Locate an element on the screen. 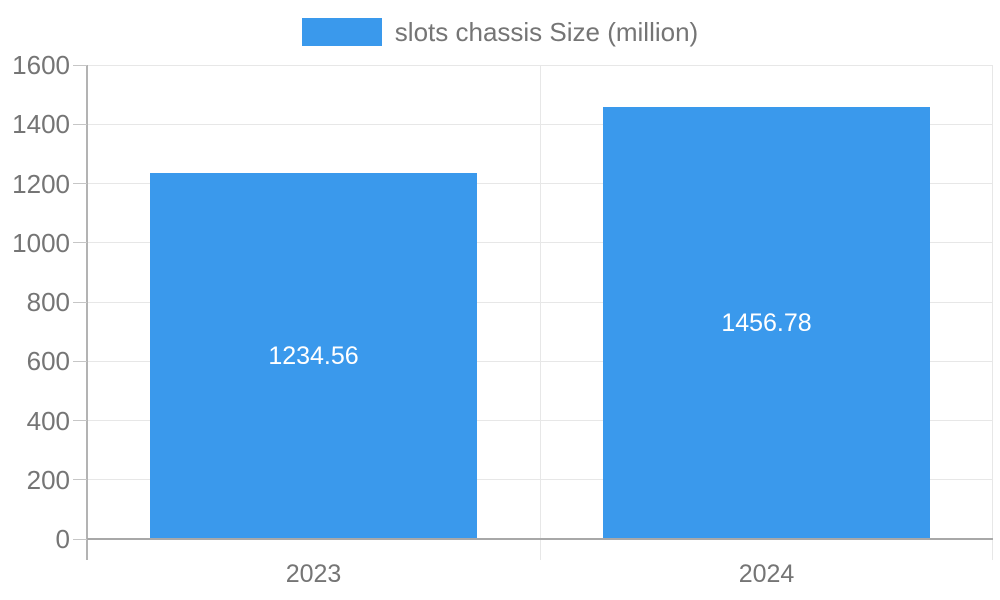 Image resolution: width=1000 pixels, height=600 pixels. legend-swatch is located at coordinates (341, 32).